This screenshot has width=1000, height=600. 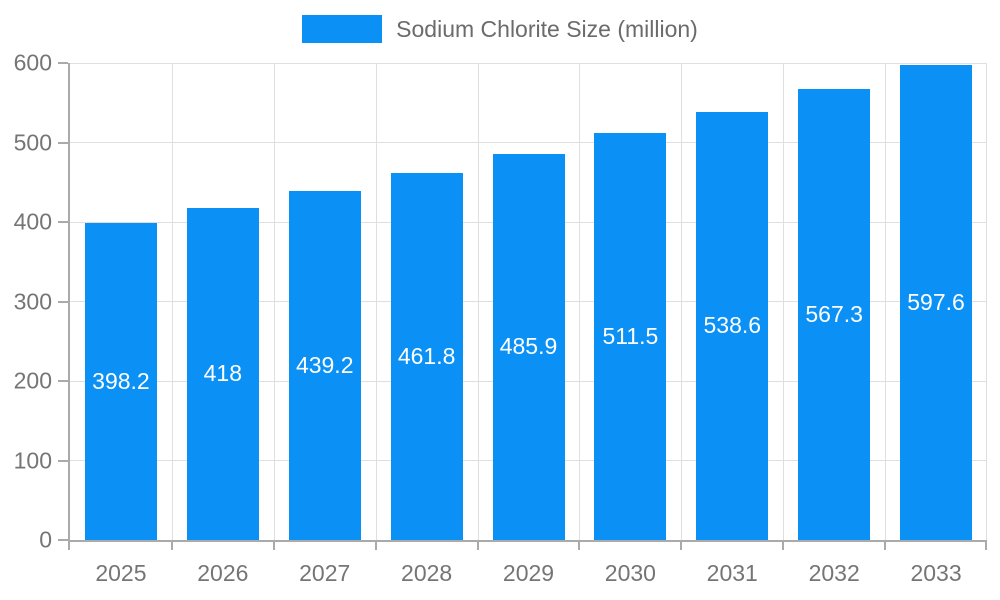 What do you see at coordinates (547, 29) in the screenshot?
I see `legend-label: Sodium Chlorite Size (million)` at bounding box center [547, 29].